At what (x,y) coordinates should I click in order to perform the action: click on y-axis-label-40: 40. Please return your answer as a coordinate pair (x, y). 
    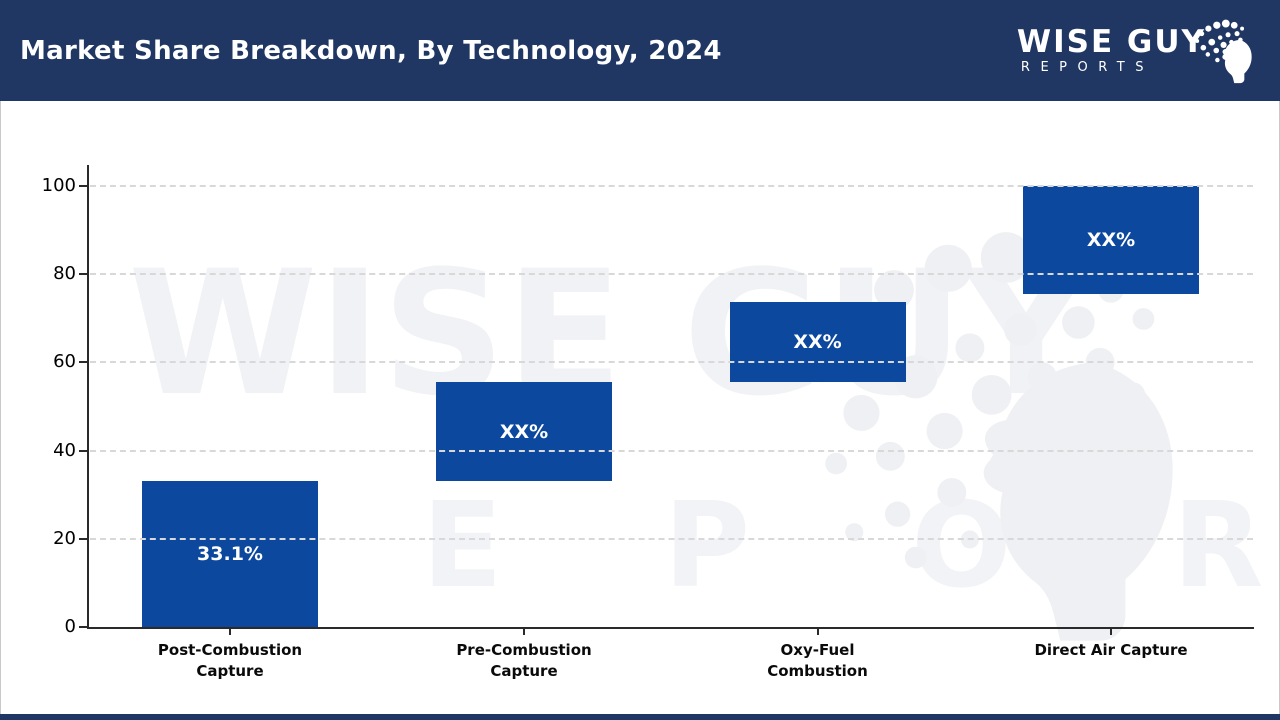
    Looking at the image, I should click on (64, 450).